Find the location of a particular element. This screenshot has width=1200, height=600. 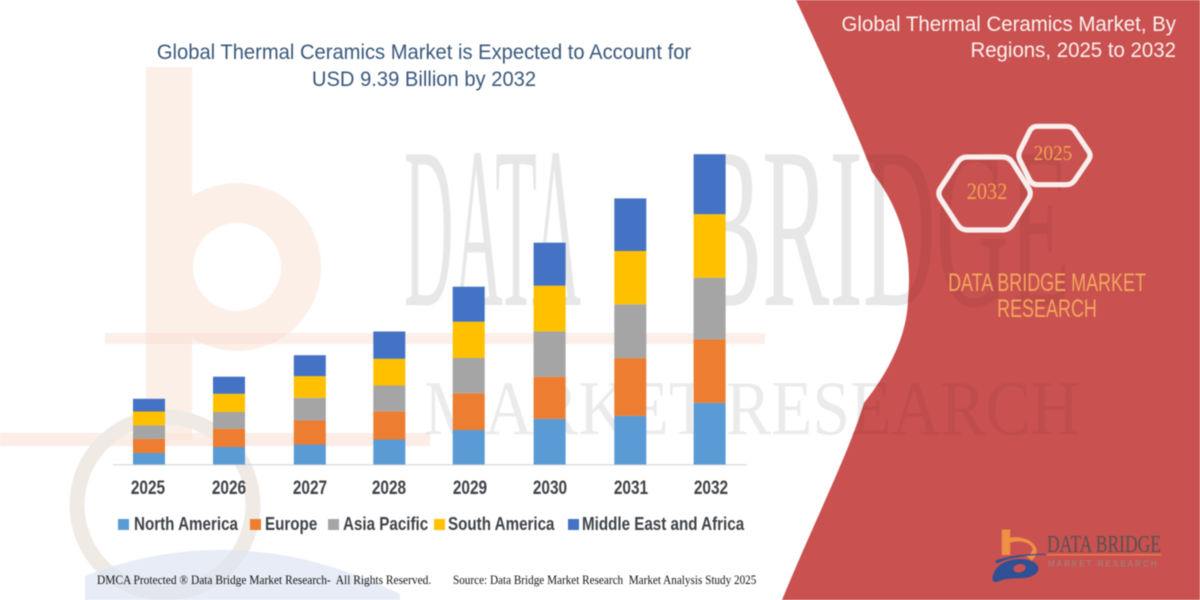

svg-text: MARKET RESEARCH is located at coordinates (1103, 564).